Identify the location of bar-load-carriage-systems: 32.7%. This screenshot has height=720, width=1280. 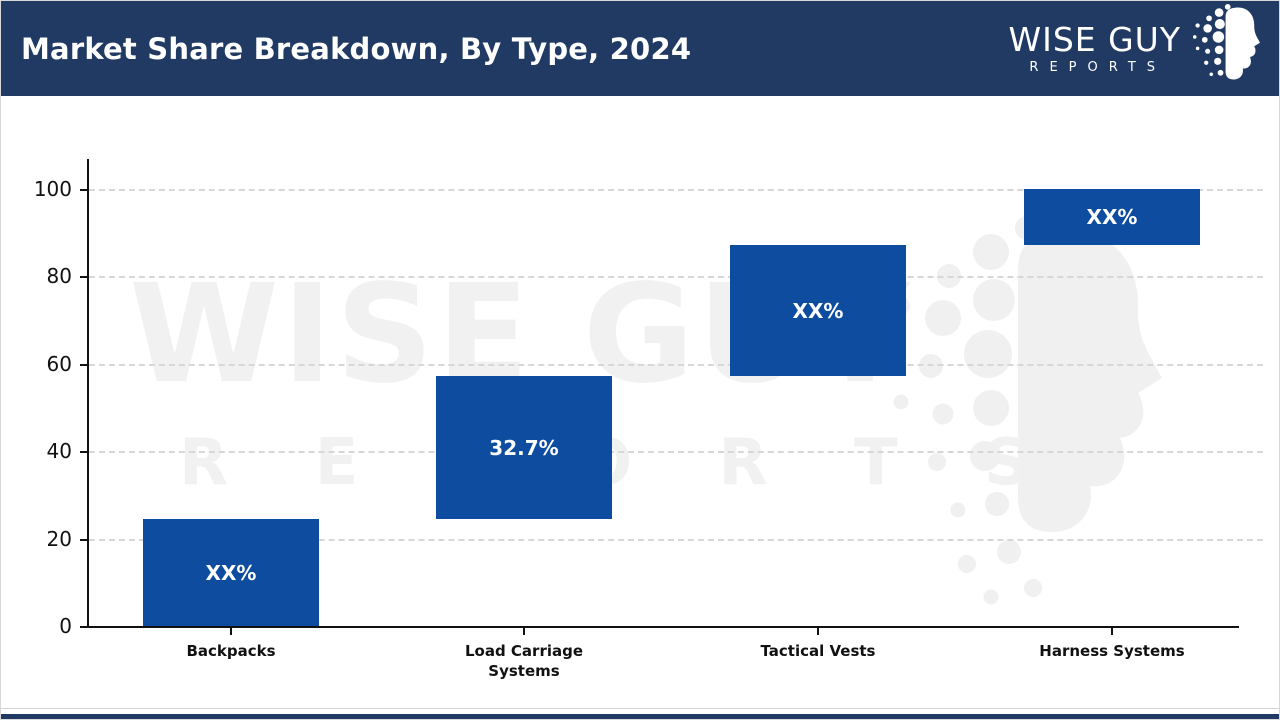
(524, 448).